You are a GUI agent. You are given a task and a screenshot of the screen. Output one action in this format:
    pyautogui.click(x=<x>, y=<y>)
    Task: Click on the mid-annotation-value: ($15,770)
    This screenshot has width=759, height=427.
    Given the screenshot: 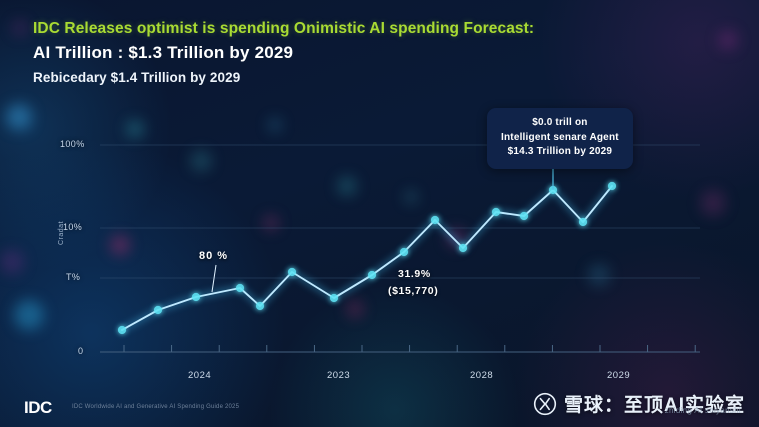 What is the action you would take?
    pyautogui.click(x=413, y=291)
    